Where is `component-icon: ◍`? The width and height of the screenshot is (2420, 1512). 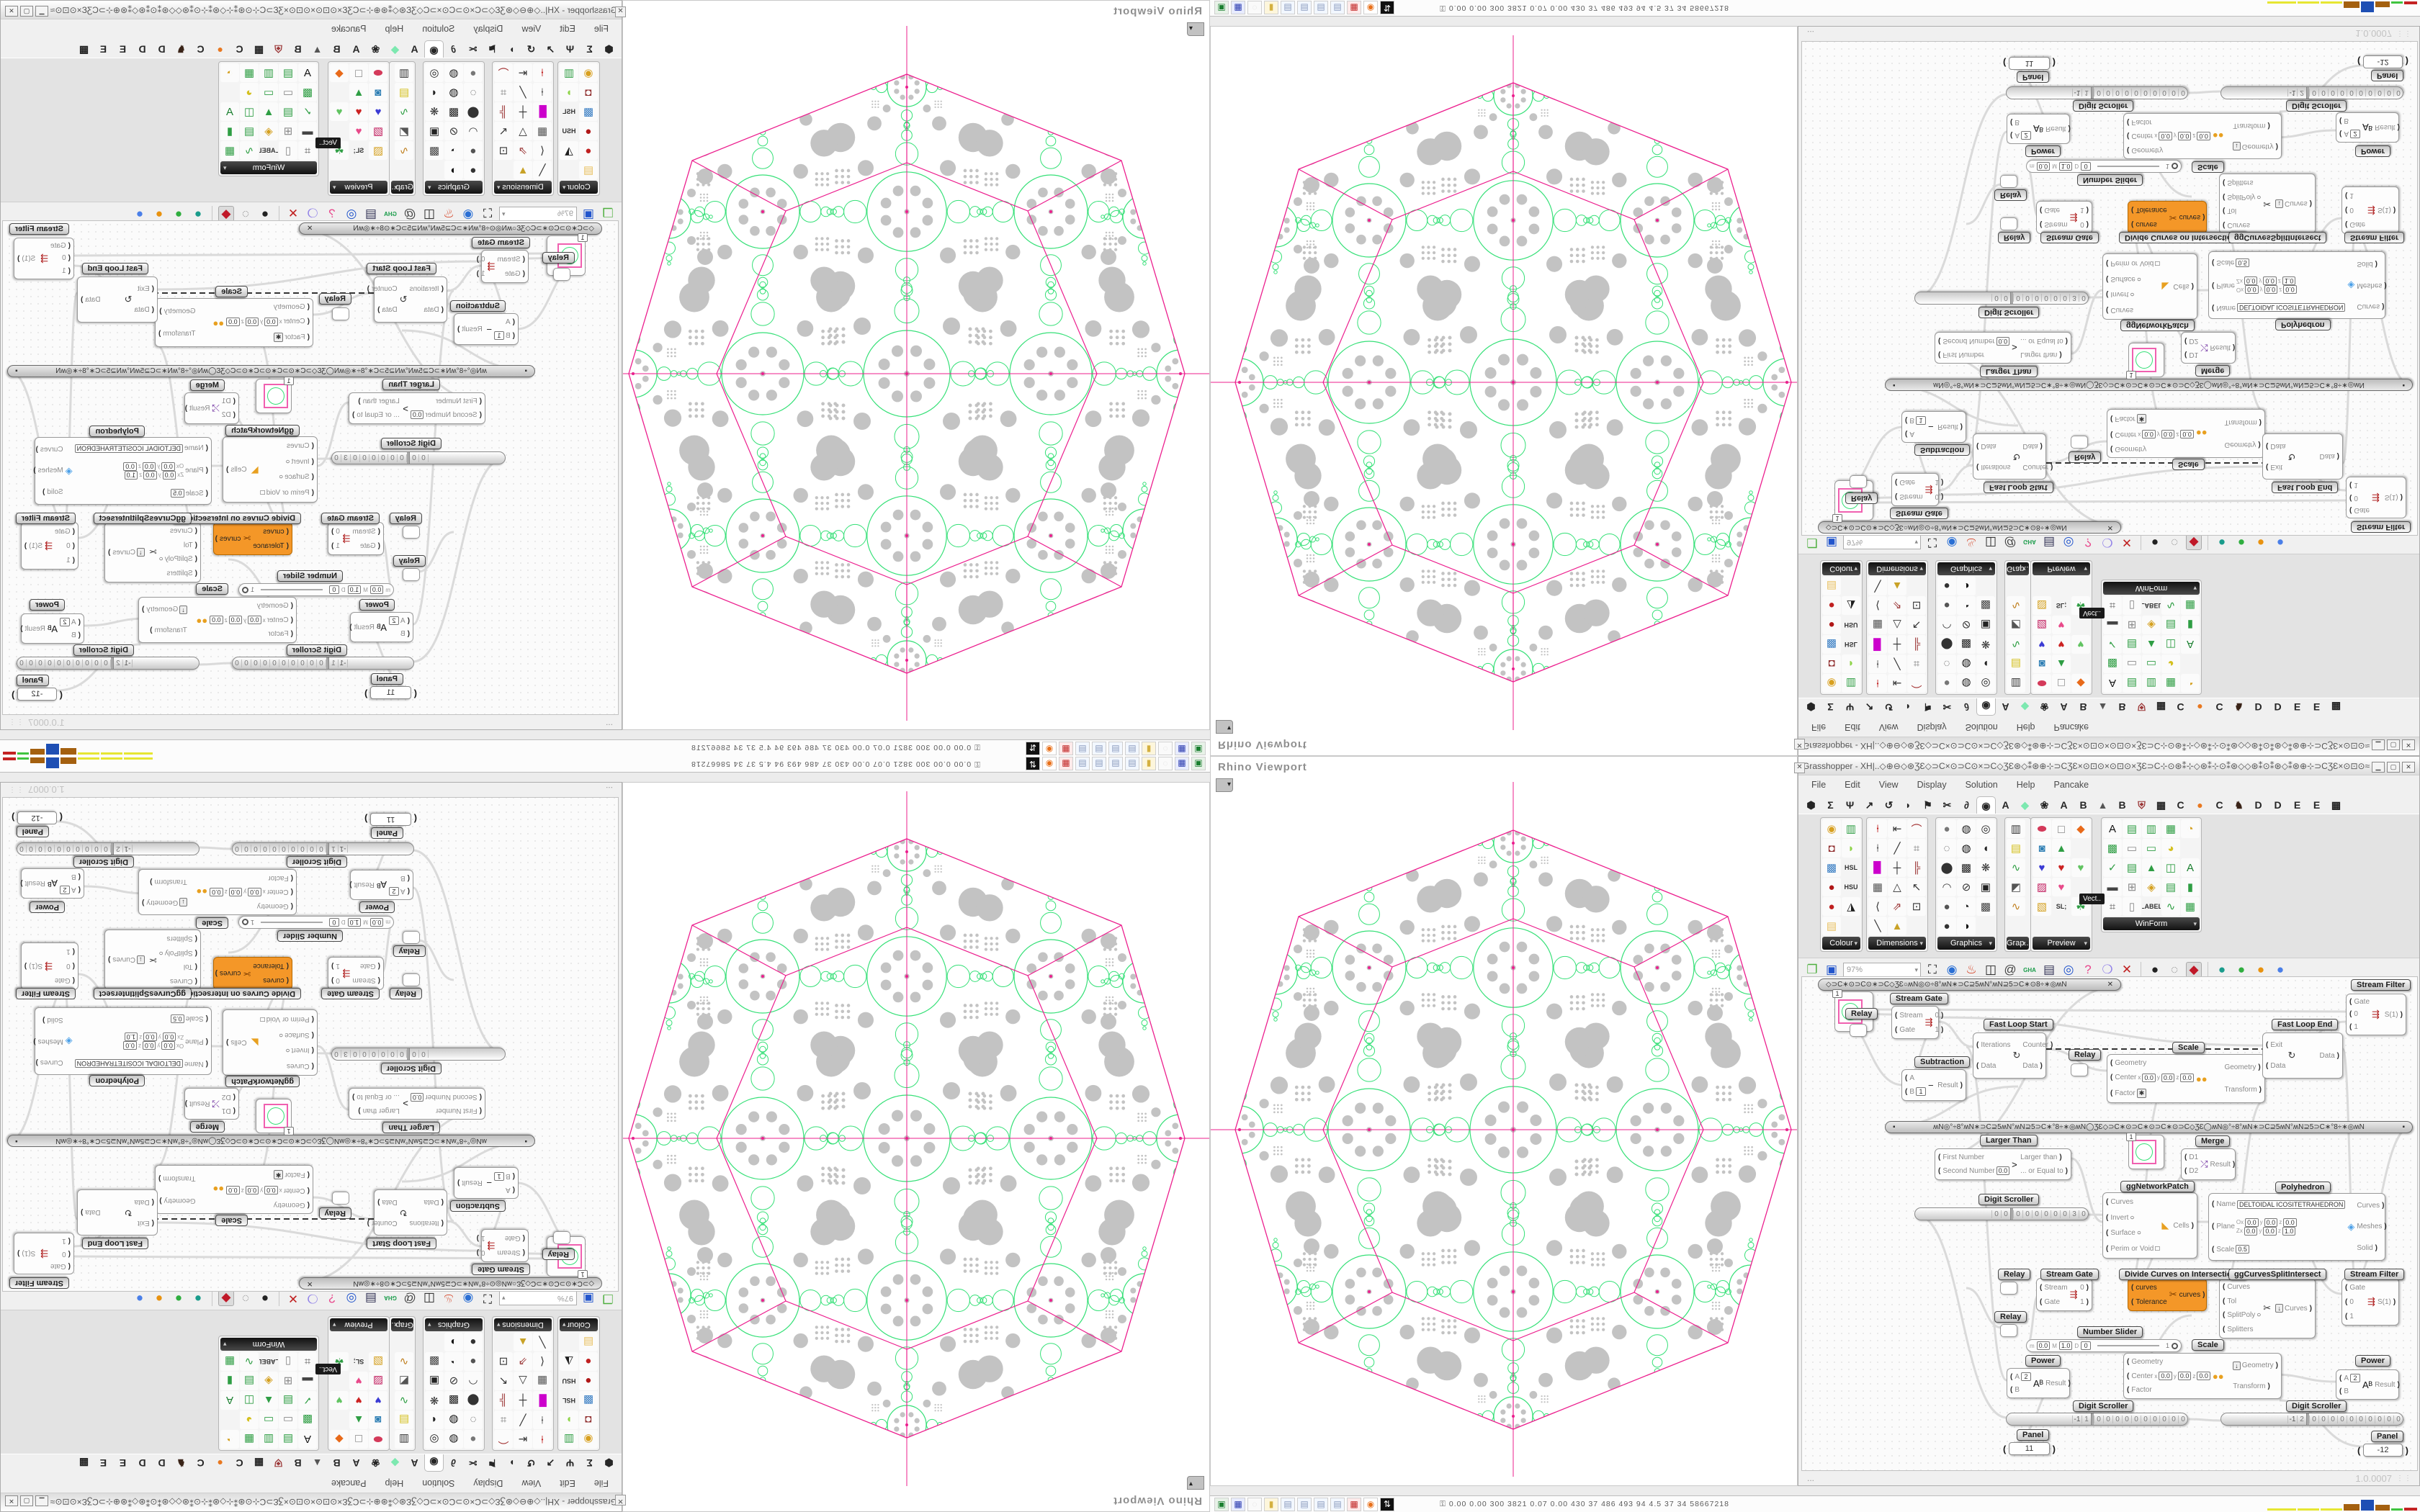
component-icon: ◍ is located at coordinates (1967, 848).